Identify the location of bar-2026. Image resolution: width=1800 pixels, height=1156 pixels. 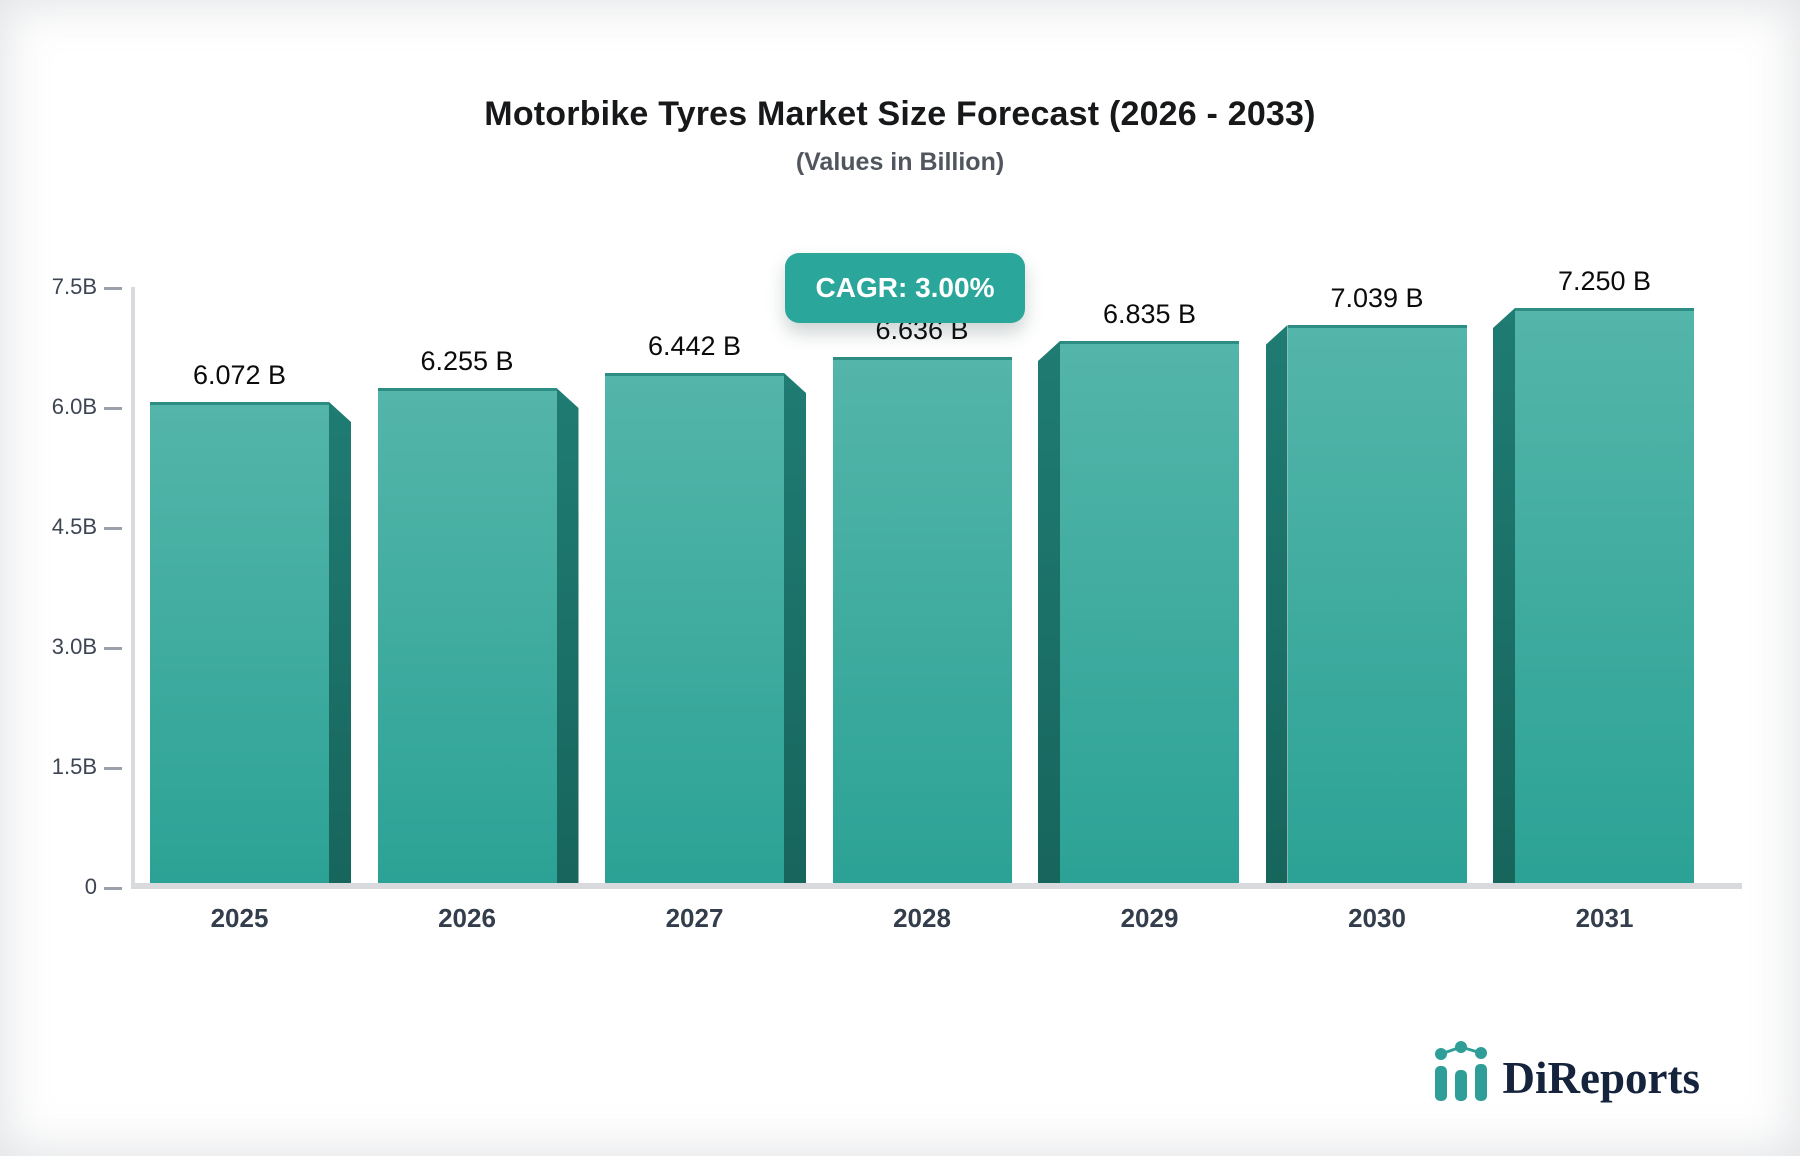
(467, 638).